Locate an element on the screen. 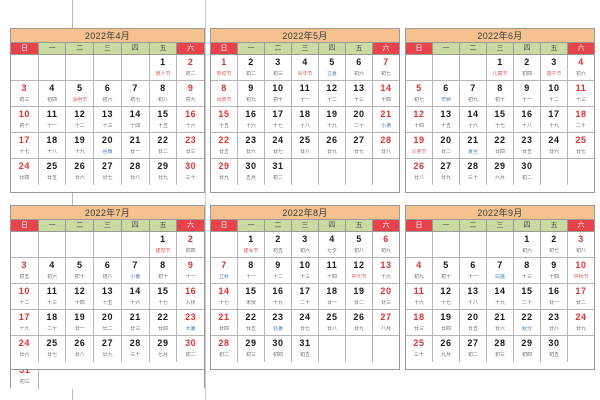 Image resolution: width=600 pixels, height=400 pixels. day-cell: 23 处暑 is located at coordinates (278, 322).